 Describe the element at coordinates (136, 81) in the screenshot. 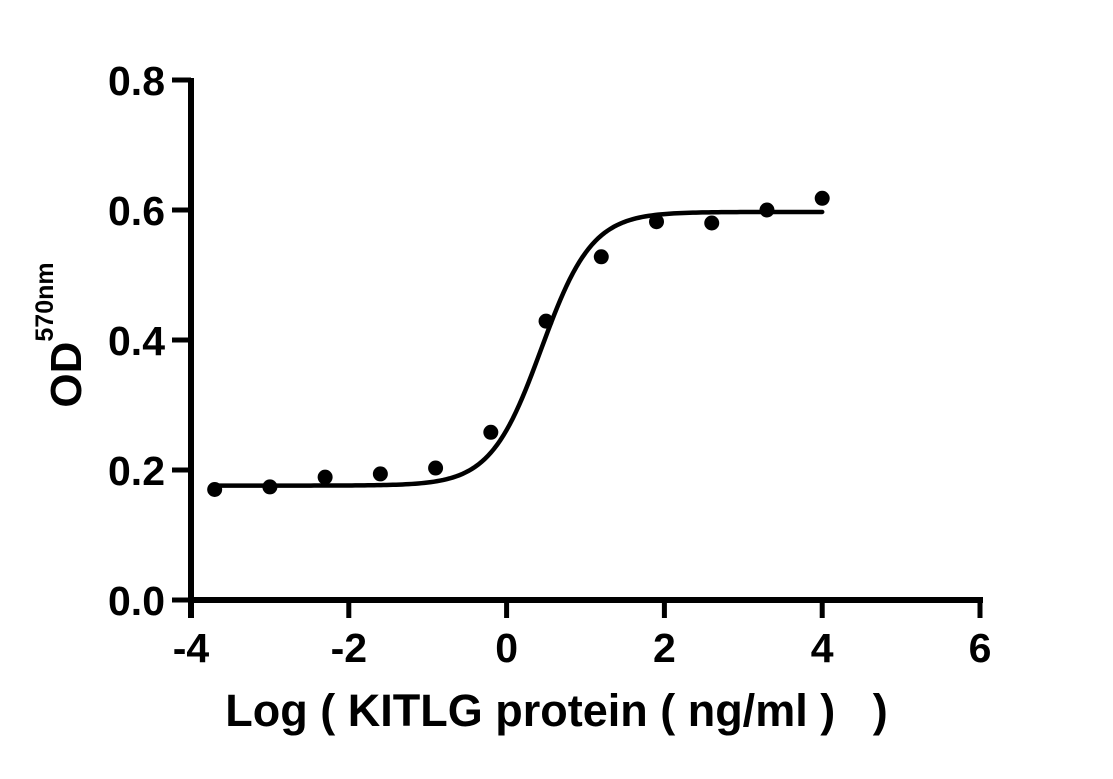

I see `y-tick-label: 0.8` at that location.